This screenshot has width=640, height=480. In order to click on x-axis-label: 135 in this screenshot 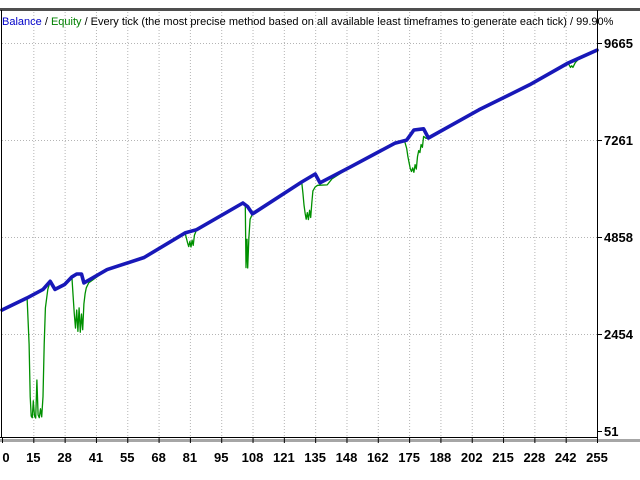, I will do `click(315, 457)`.